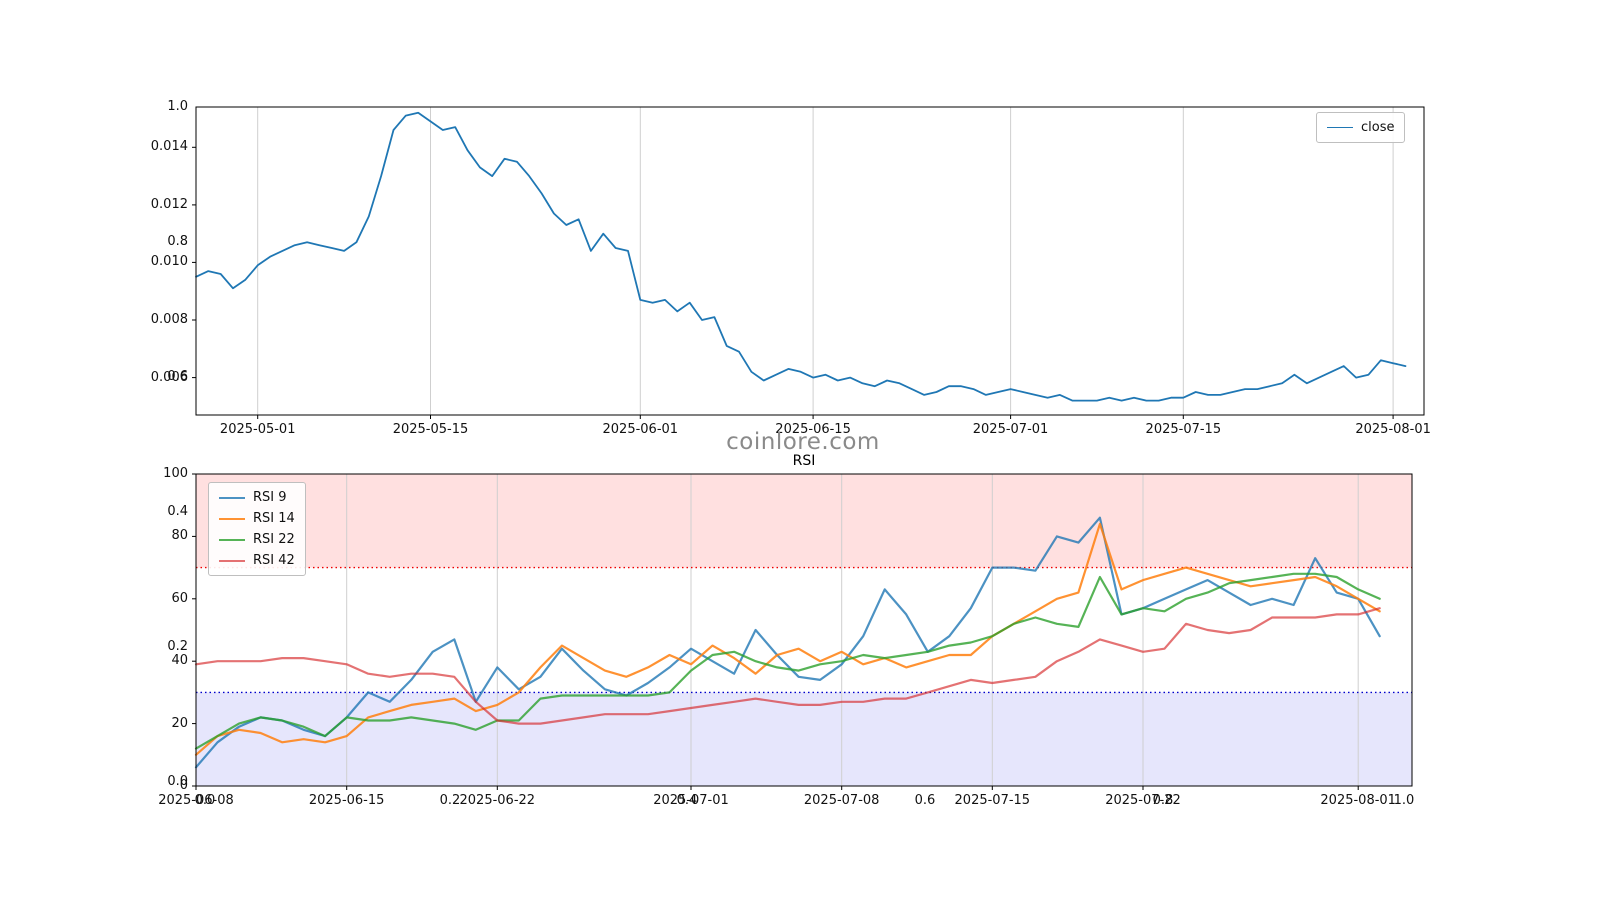  What do you see at coordinates (1163, 800) in the screenshot?
I see `twin-x-tick-label: 0.8` at bounding box center [1163, 800].